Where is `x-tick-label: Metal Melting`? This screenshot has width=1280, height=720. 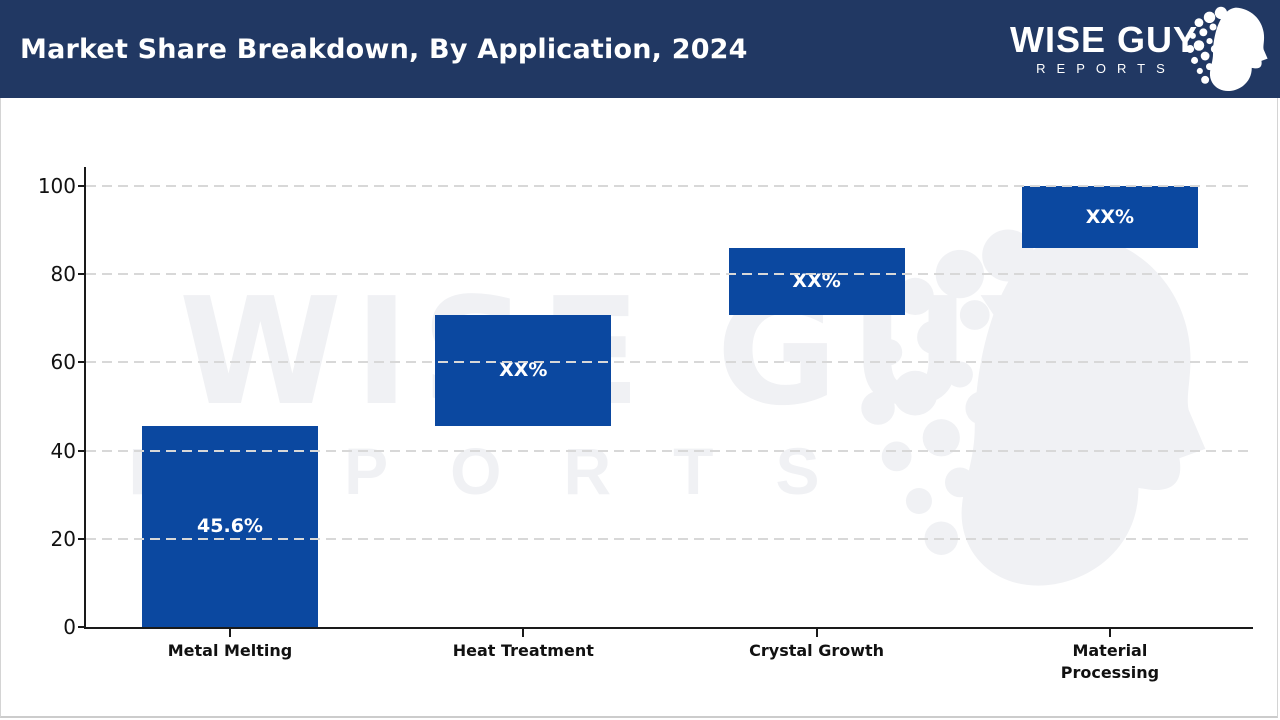
x-tick-label: Metal Melting is located at coordinates (230, 650).